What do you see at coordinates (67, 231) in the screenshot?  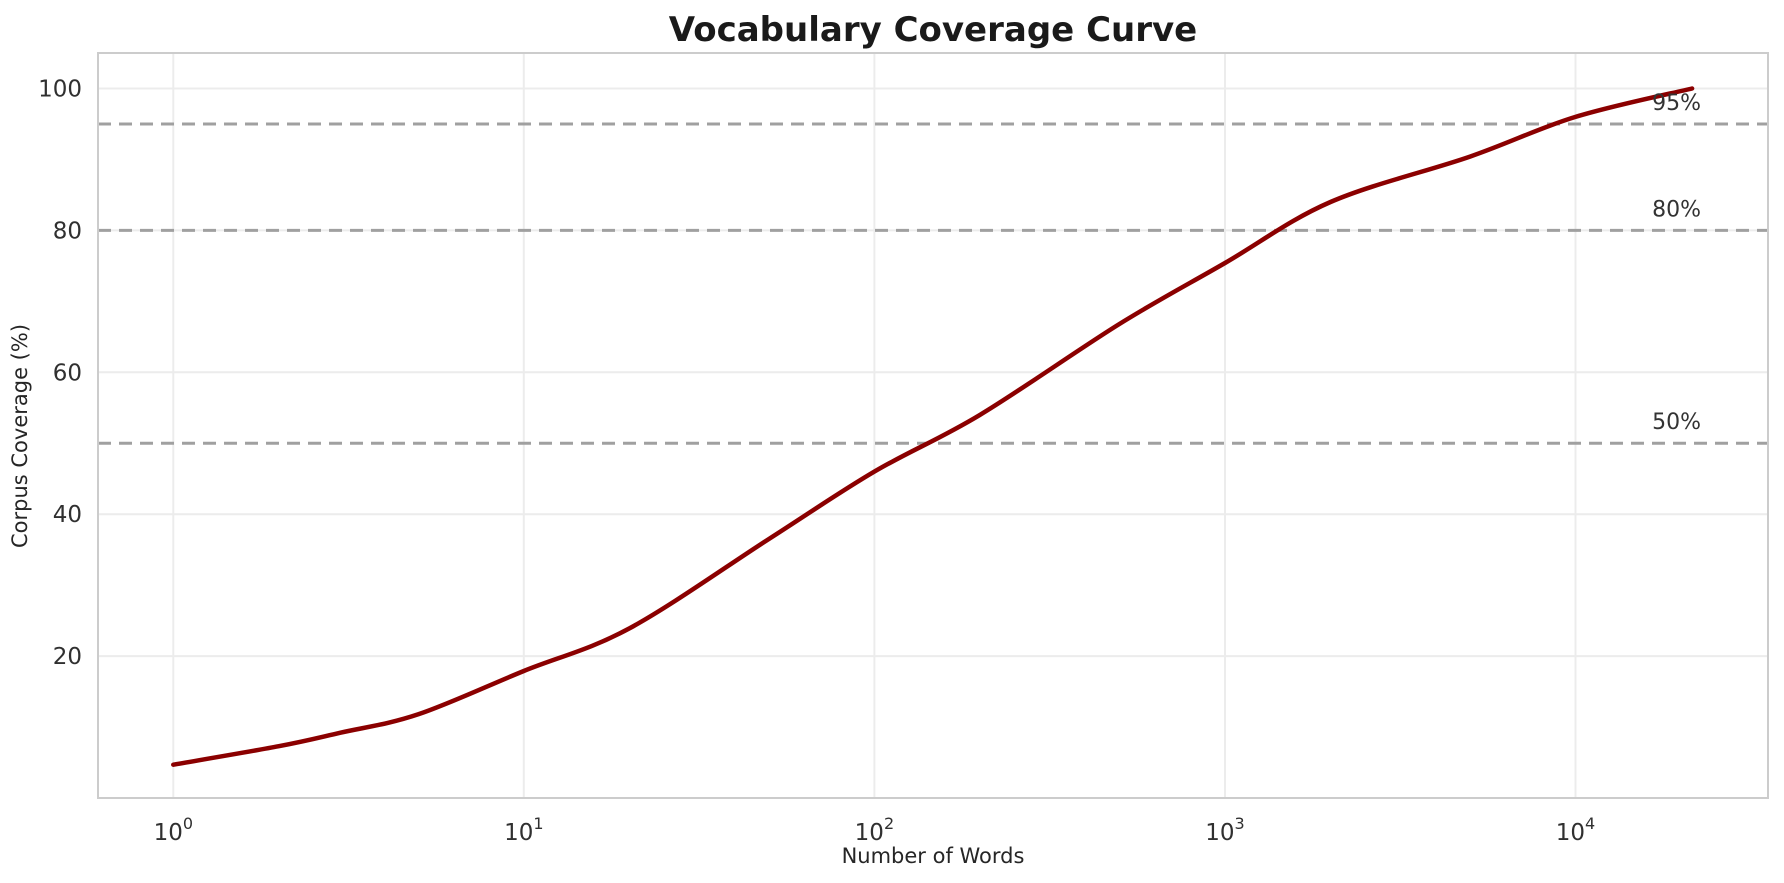 I see `y-tick-80: 80` at bounding box center [67, 231].